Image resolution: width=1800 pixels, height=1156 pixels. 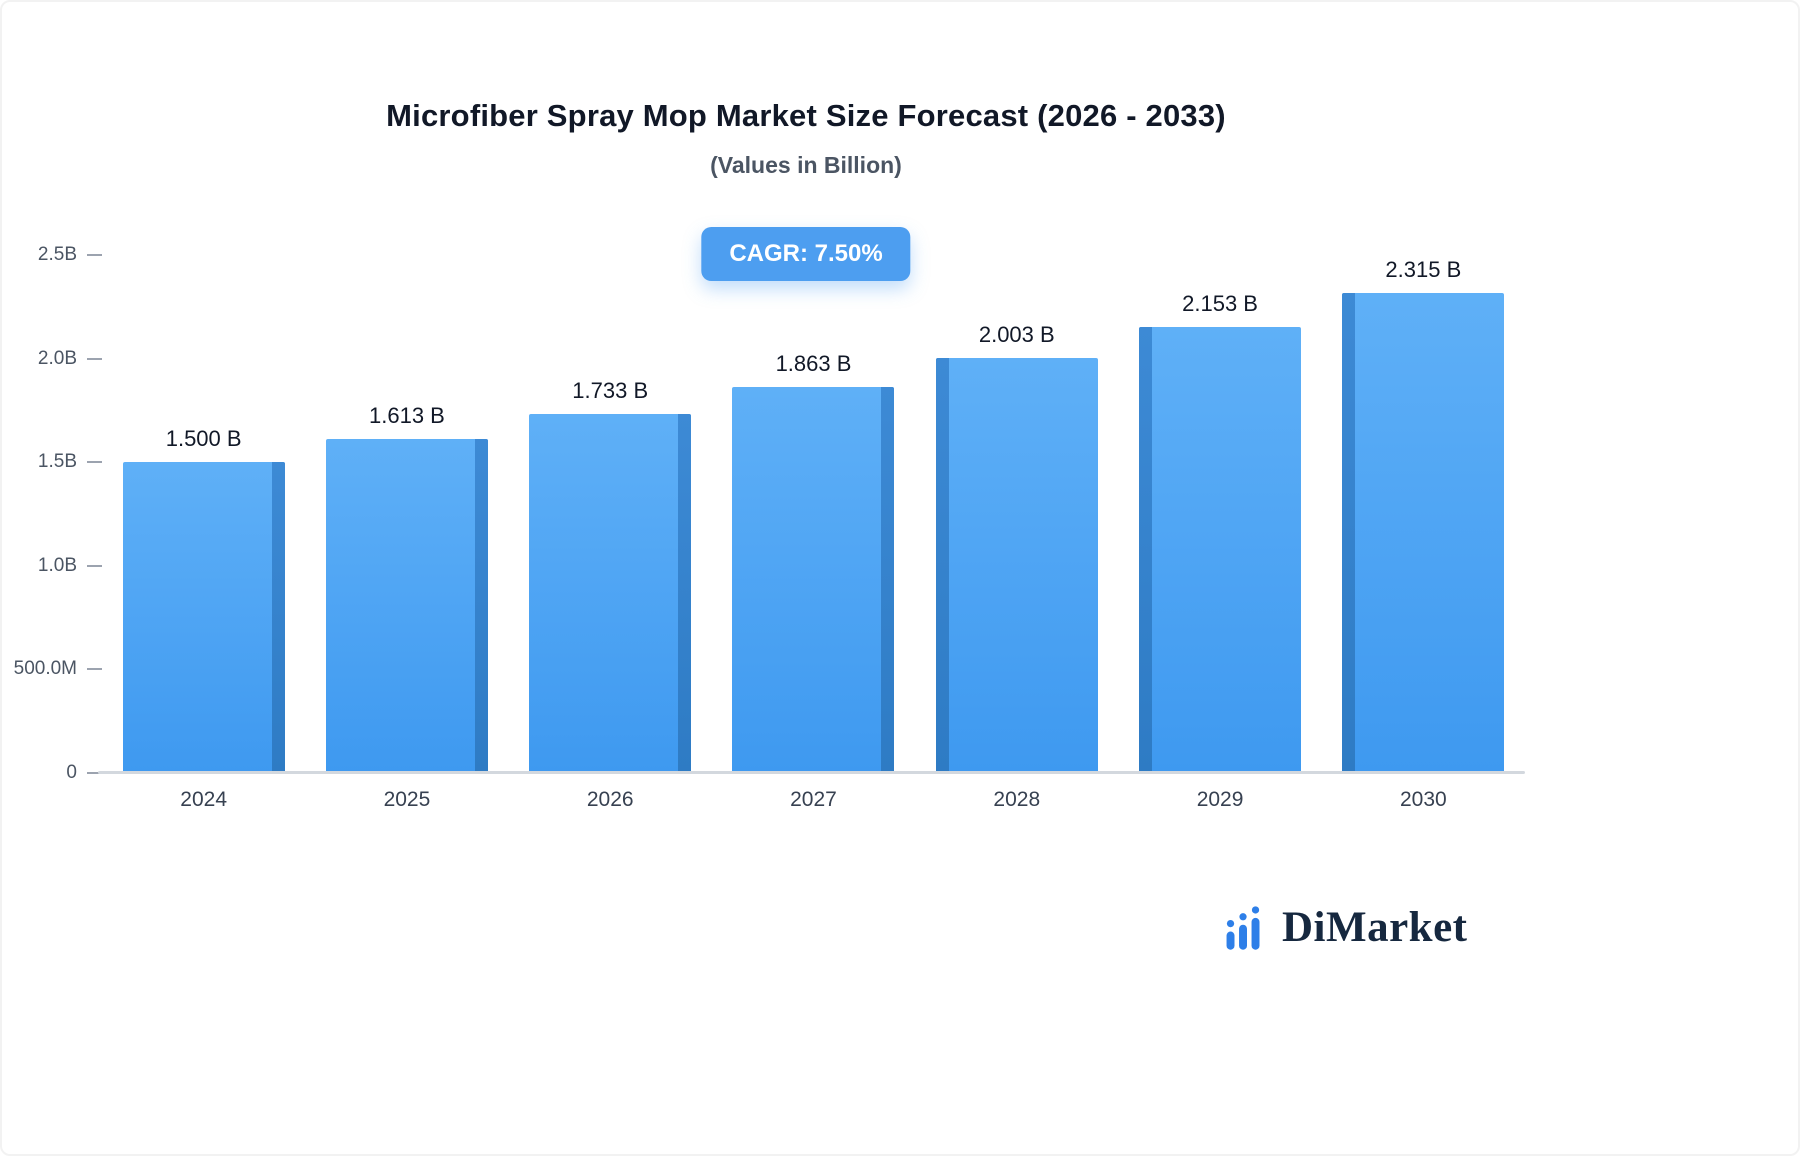 I want to click on bar-column: 2.003 B, so click(x=1016, y=514).